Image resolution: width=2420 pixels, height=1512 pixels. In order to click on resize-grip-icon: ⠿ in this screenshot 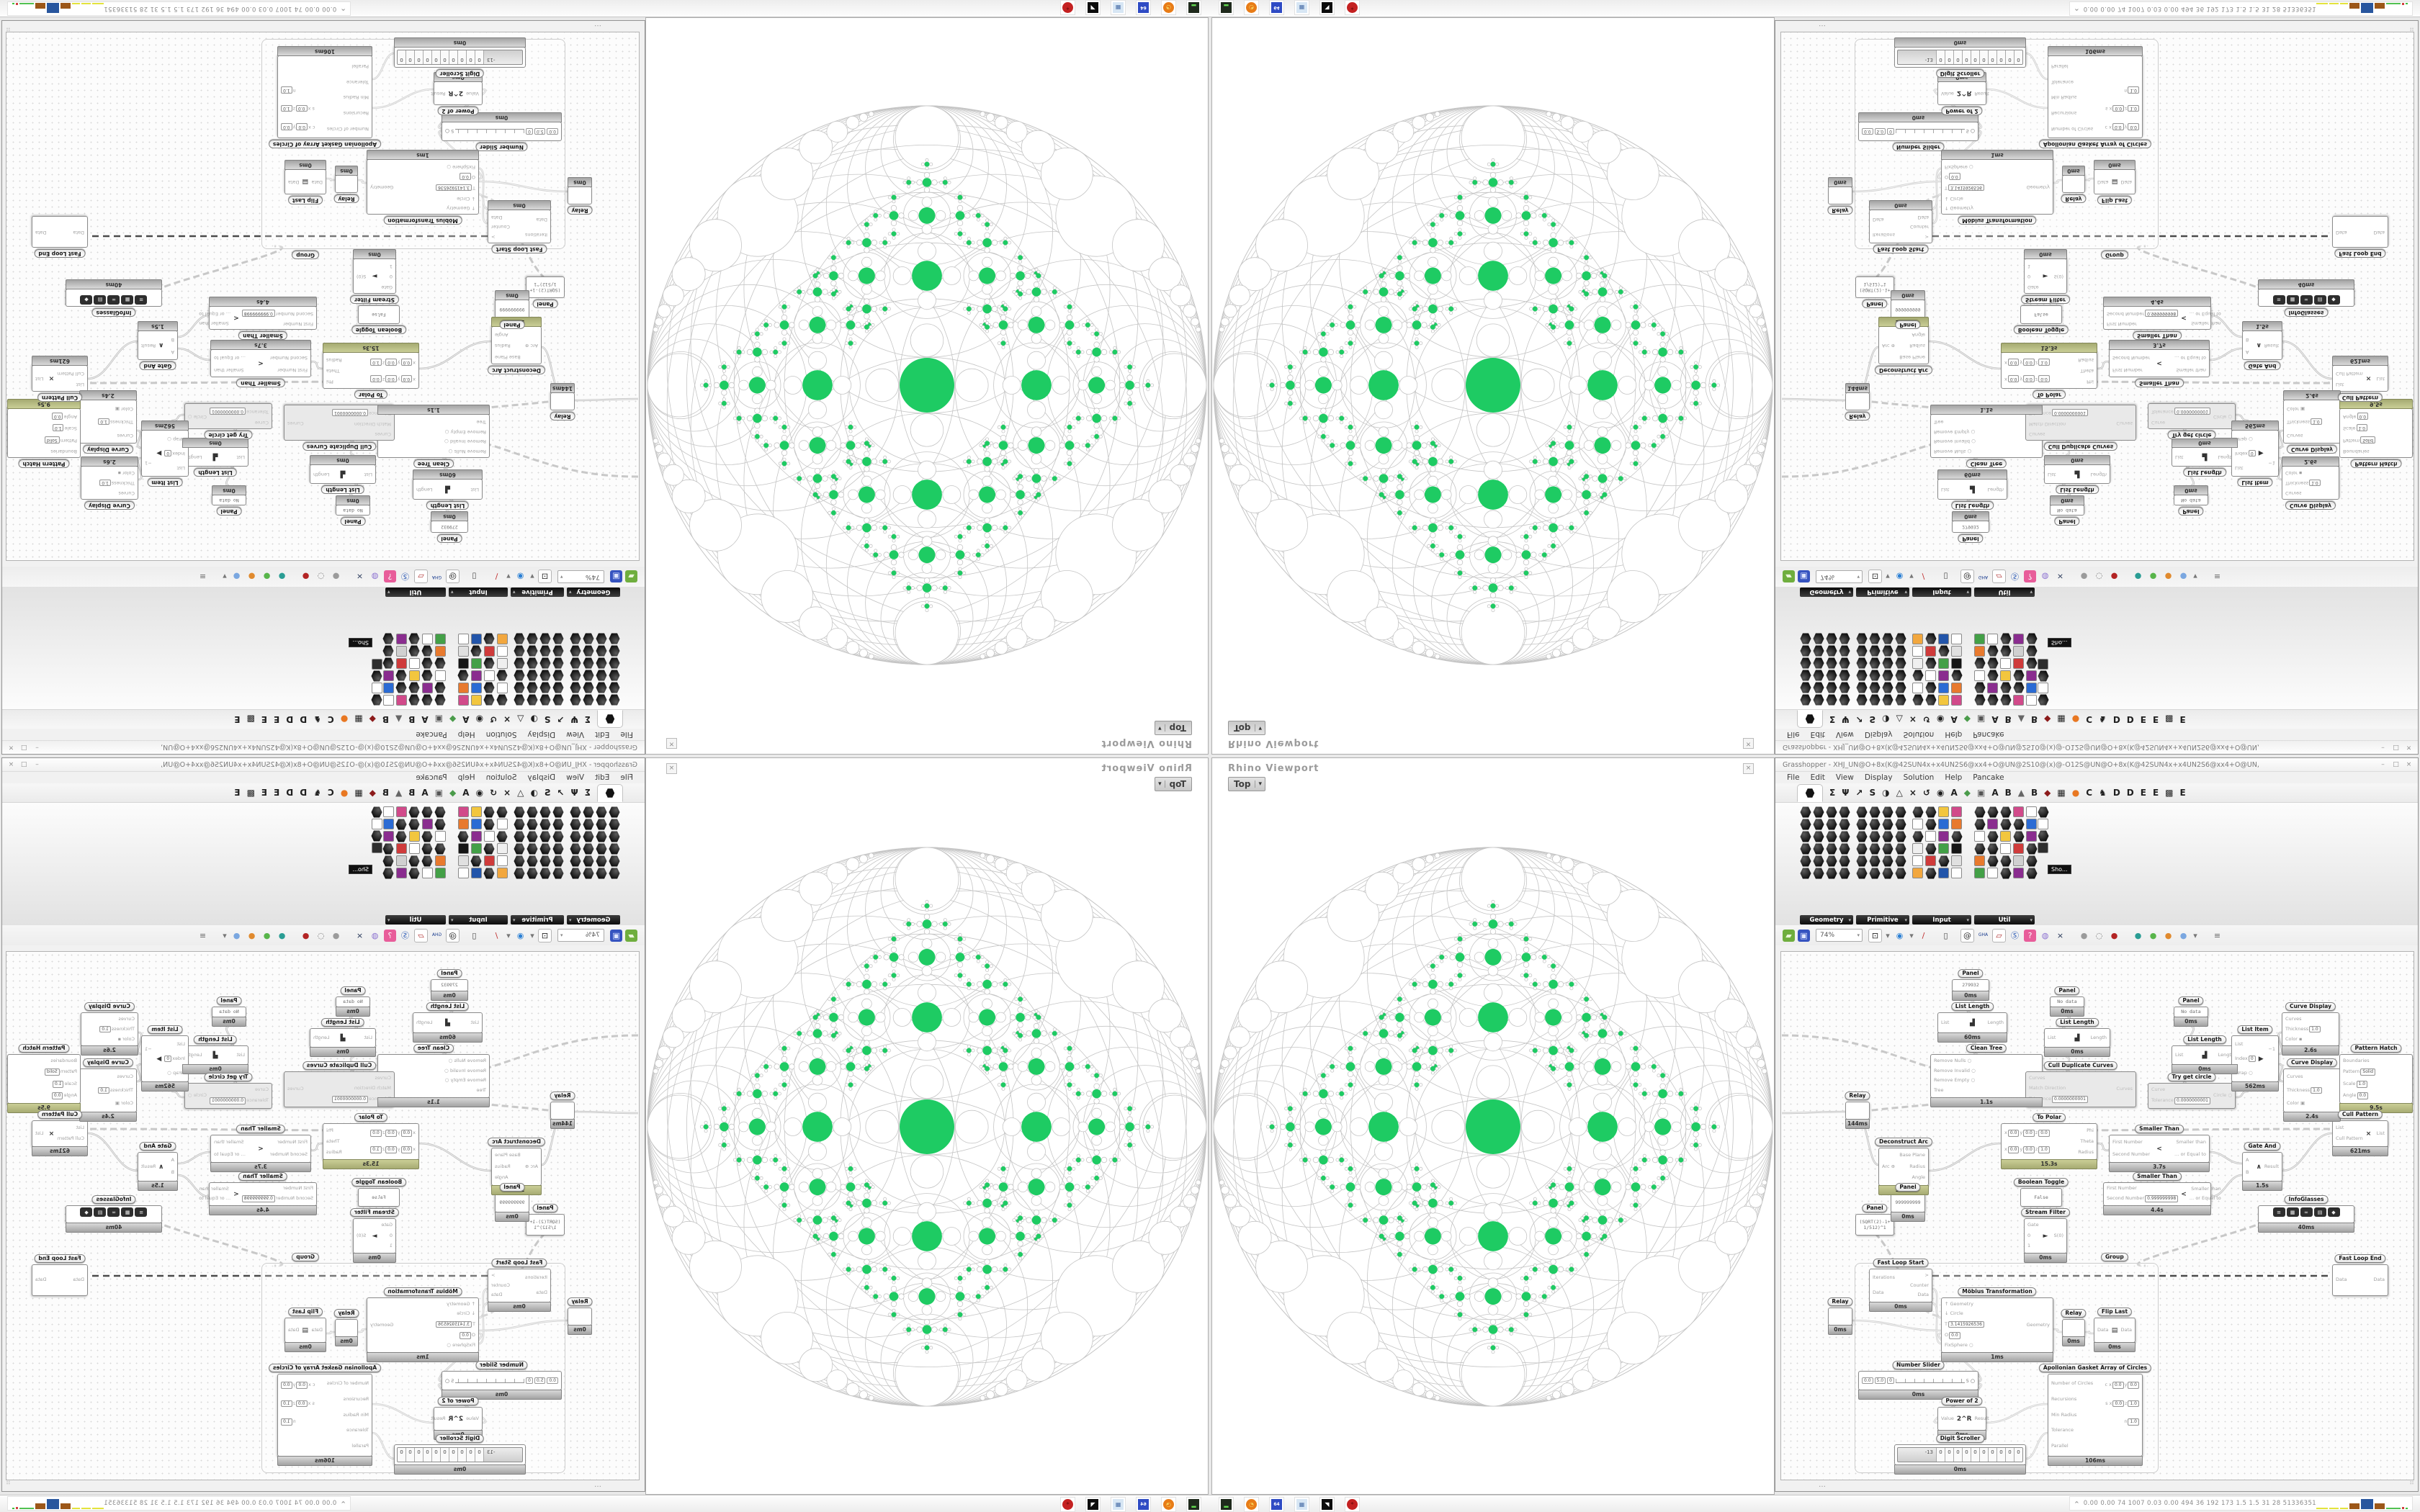, I will do `click(2411, 1483)`.